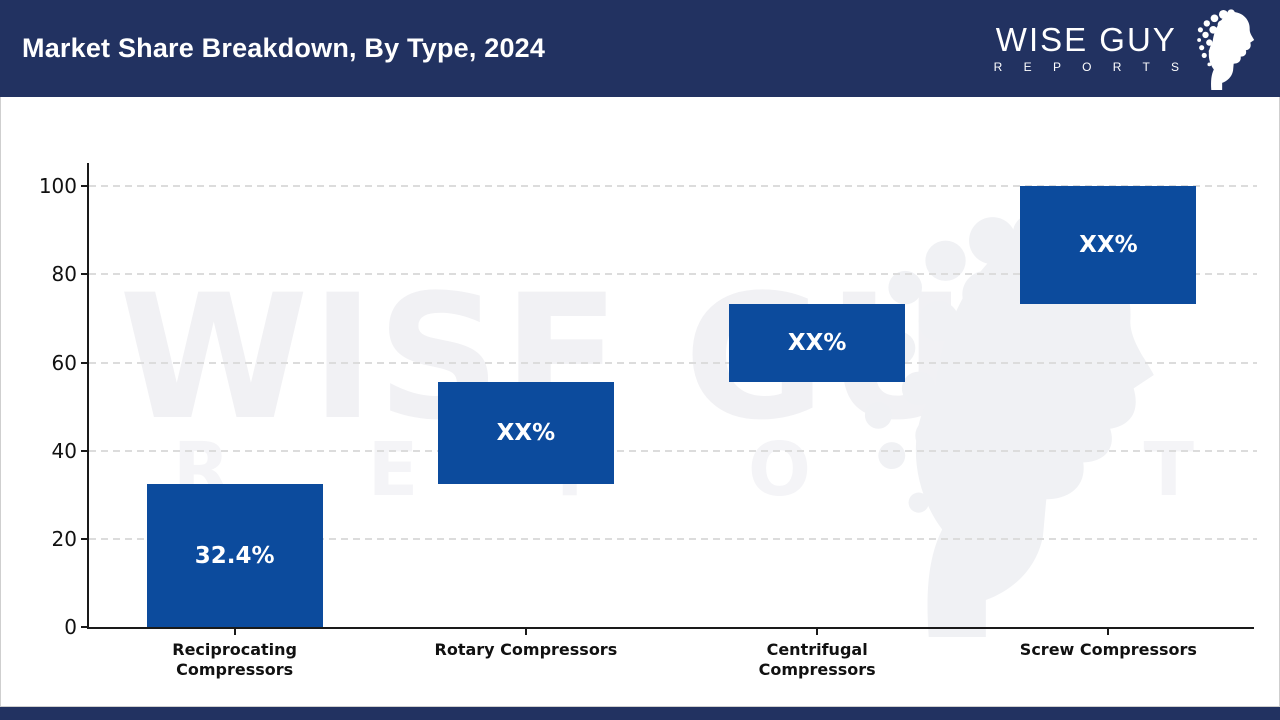 The image size is (1280, 720). Describe the element at coordinates (284, 48) in the screenshot. I see `page-title: Market Share Breakdown, By Type, 2024` at that location.